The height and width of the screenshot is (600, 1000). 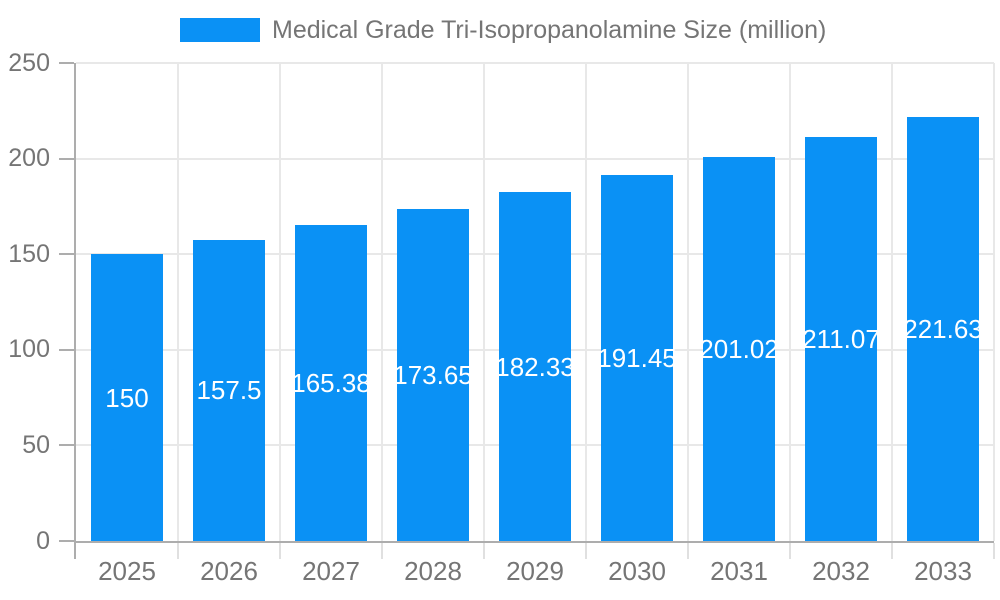 I want to click on x-axis-label: 2029, so click(x=535, y=571).